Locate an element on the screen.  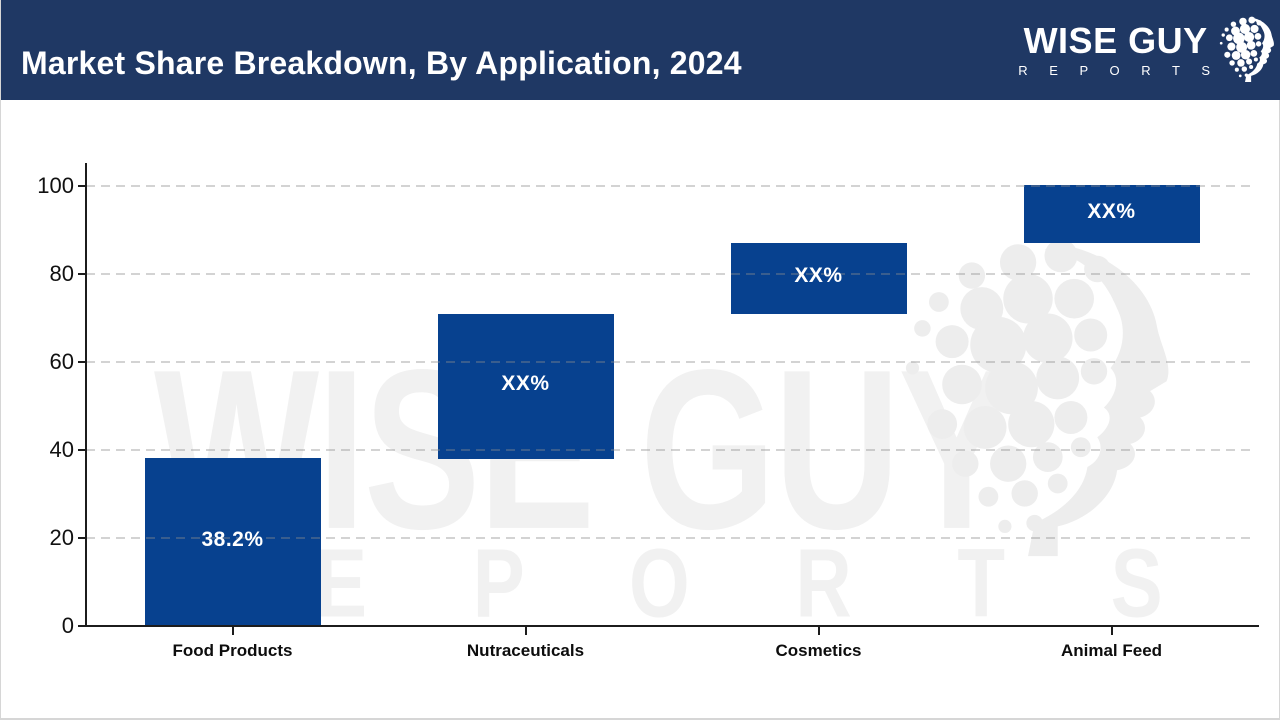
y-tick-label-100: 100 is located at coordinates (55, 185).